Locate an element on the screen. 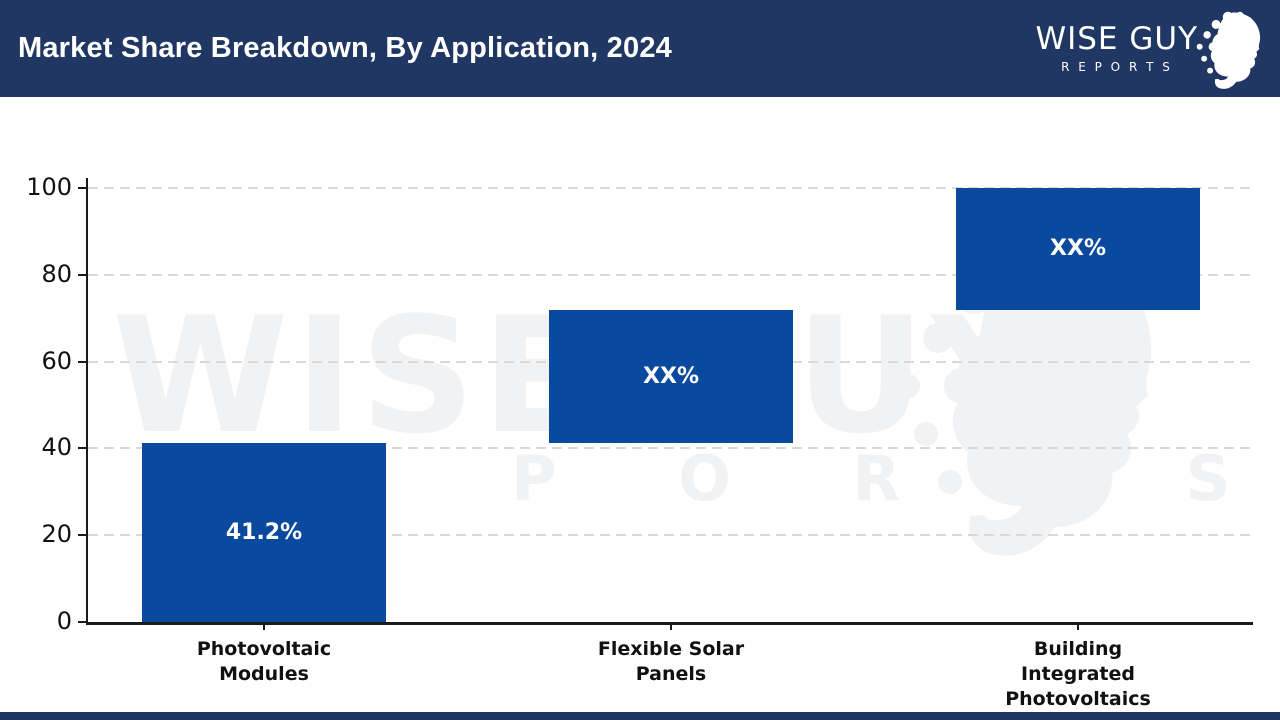 The height and width of the screenshot is (720, 1280). y-tick-label: 0 is located at coordinates (64, 621).